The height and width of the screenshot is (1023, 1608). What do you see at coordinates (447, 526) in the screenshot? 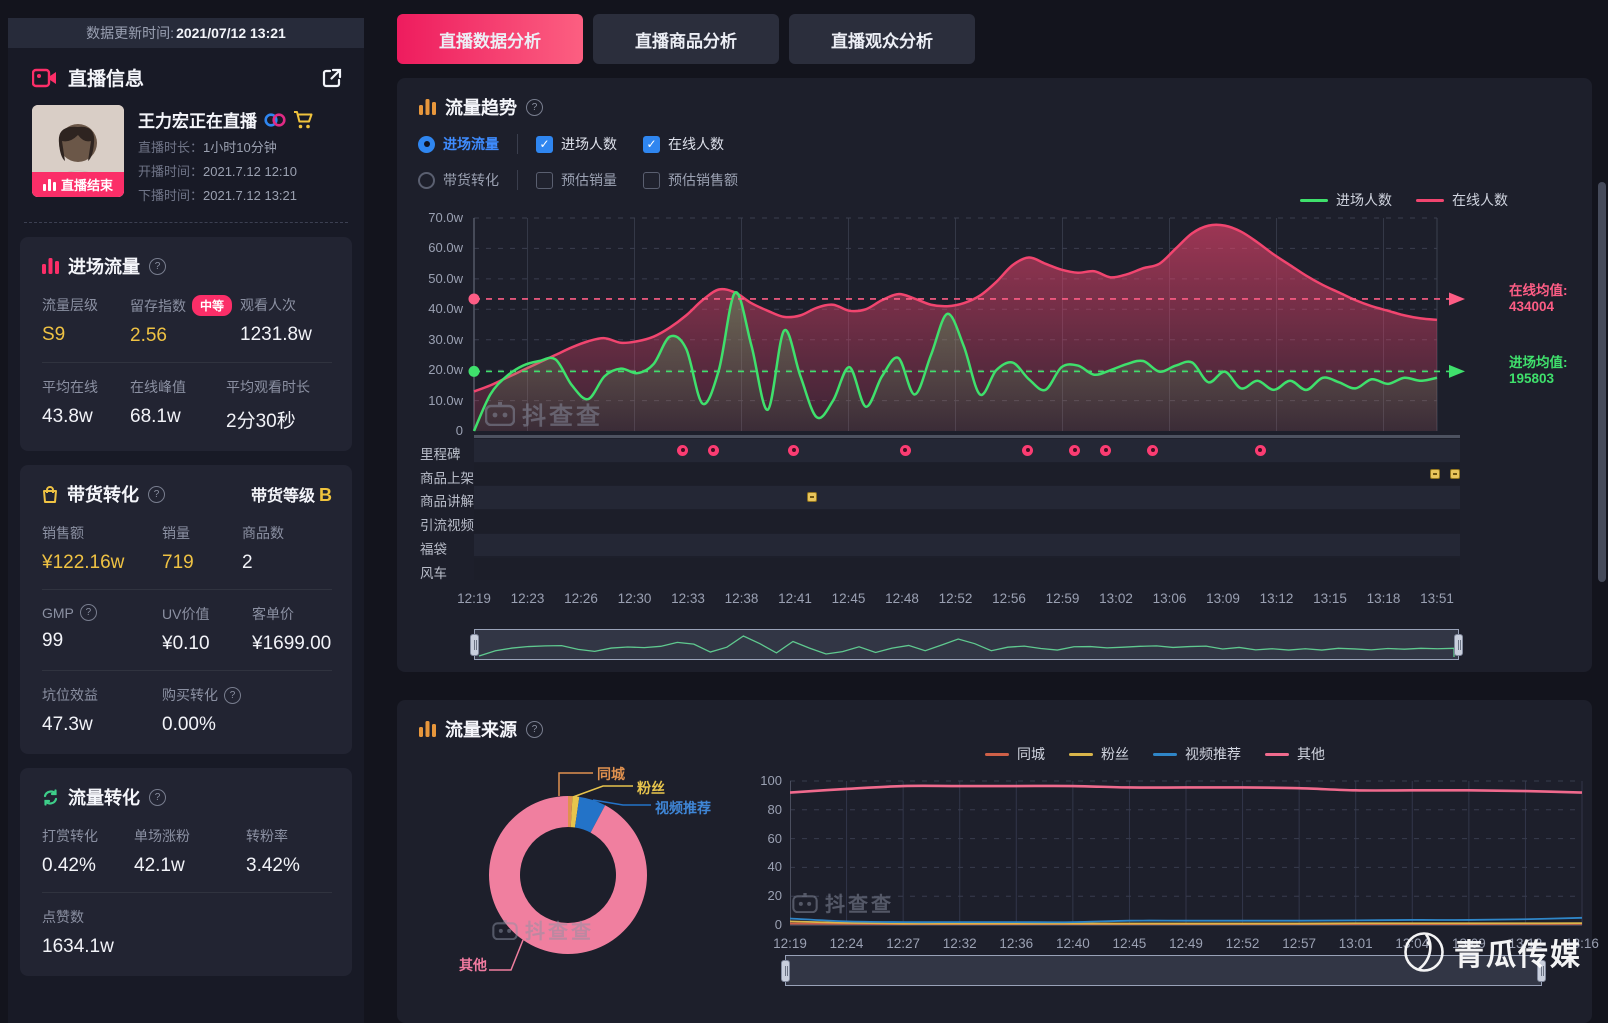
I see `milestone-row-label: 引流视频` at bounding box center [447, 526].